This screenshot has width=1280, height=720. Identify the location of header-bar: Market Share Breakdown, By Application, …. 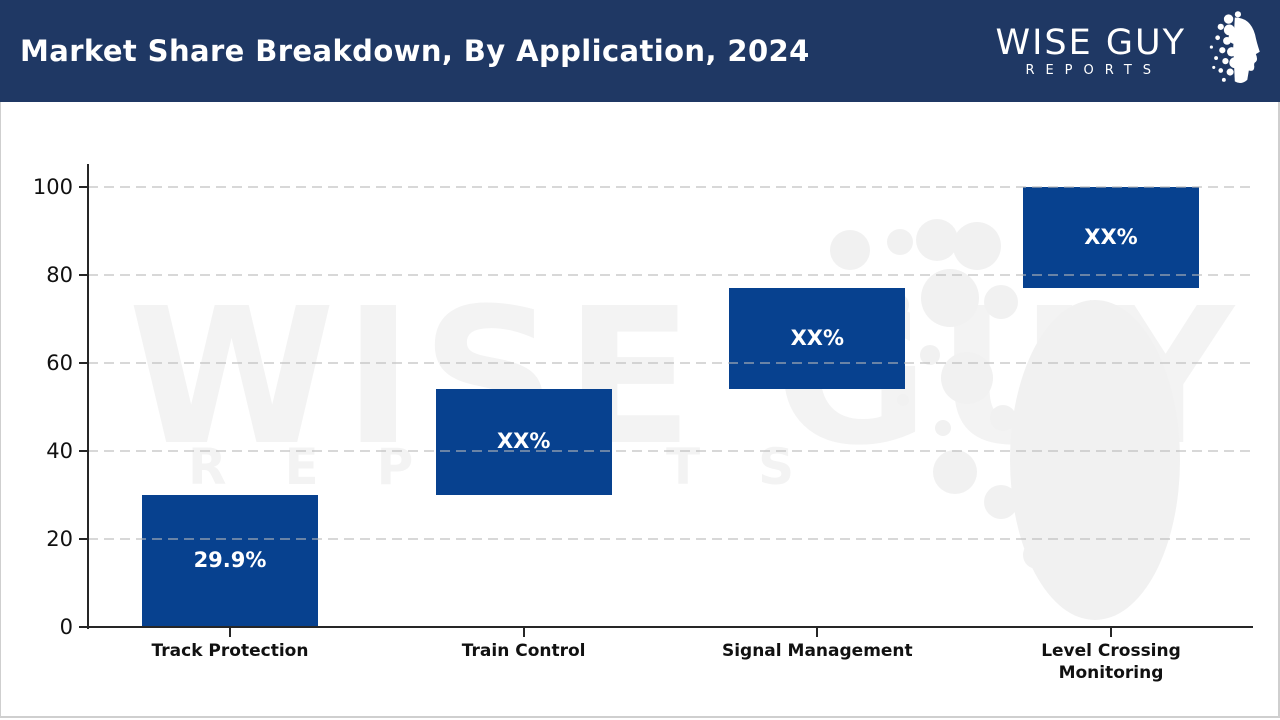
(640, 51).